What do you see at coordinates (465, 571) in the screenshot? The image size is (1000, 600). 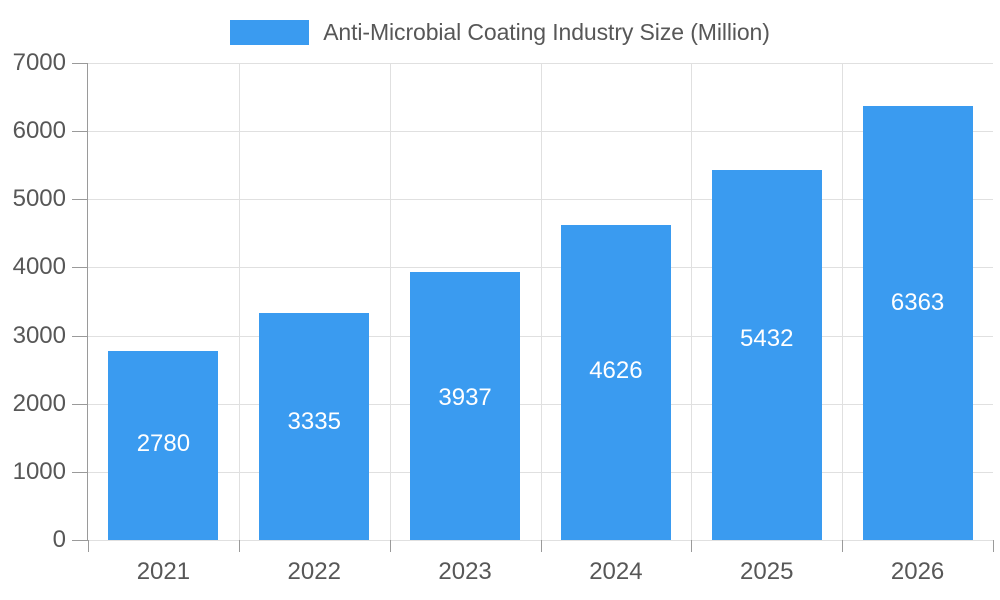 I see `x-axis-label: 2023` at bounding box center [465, 571].